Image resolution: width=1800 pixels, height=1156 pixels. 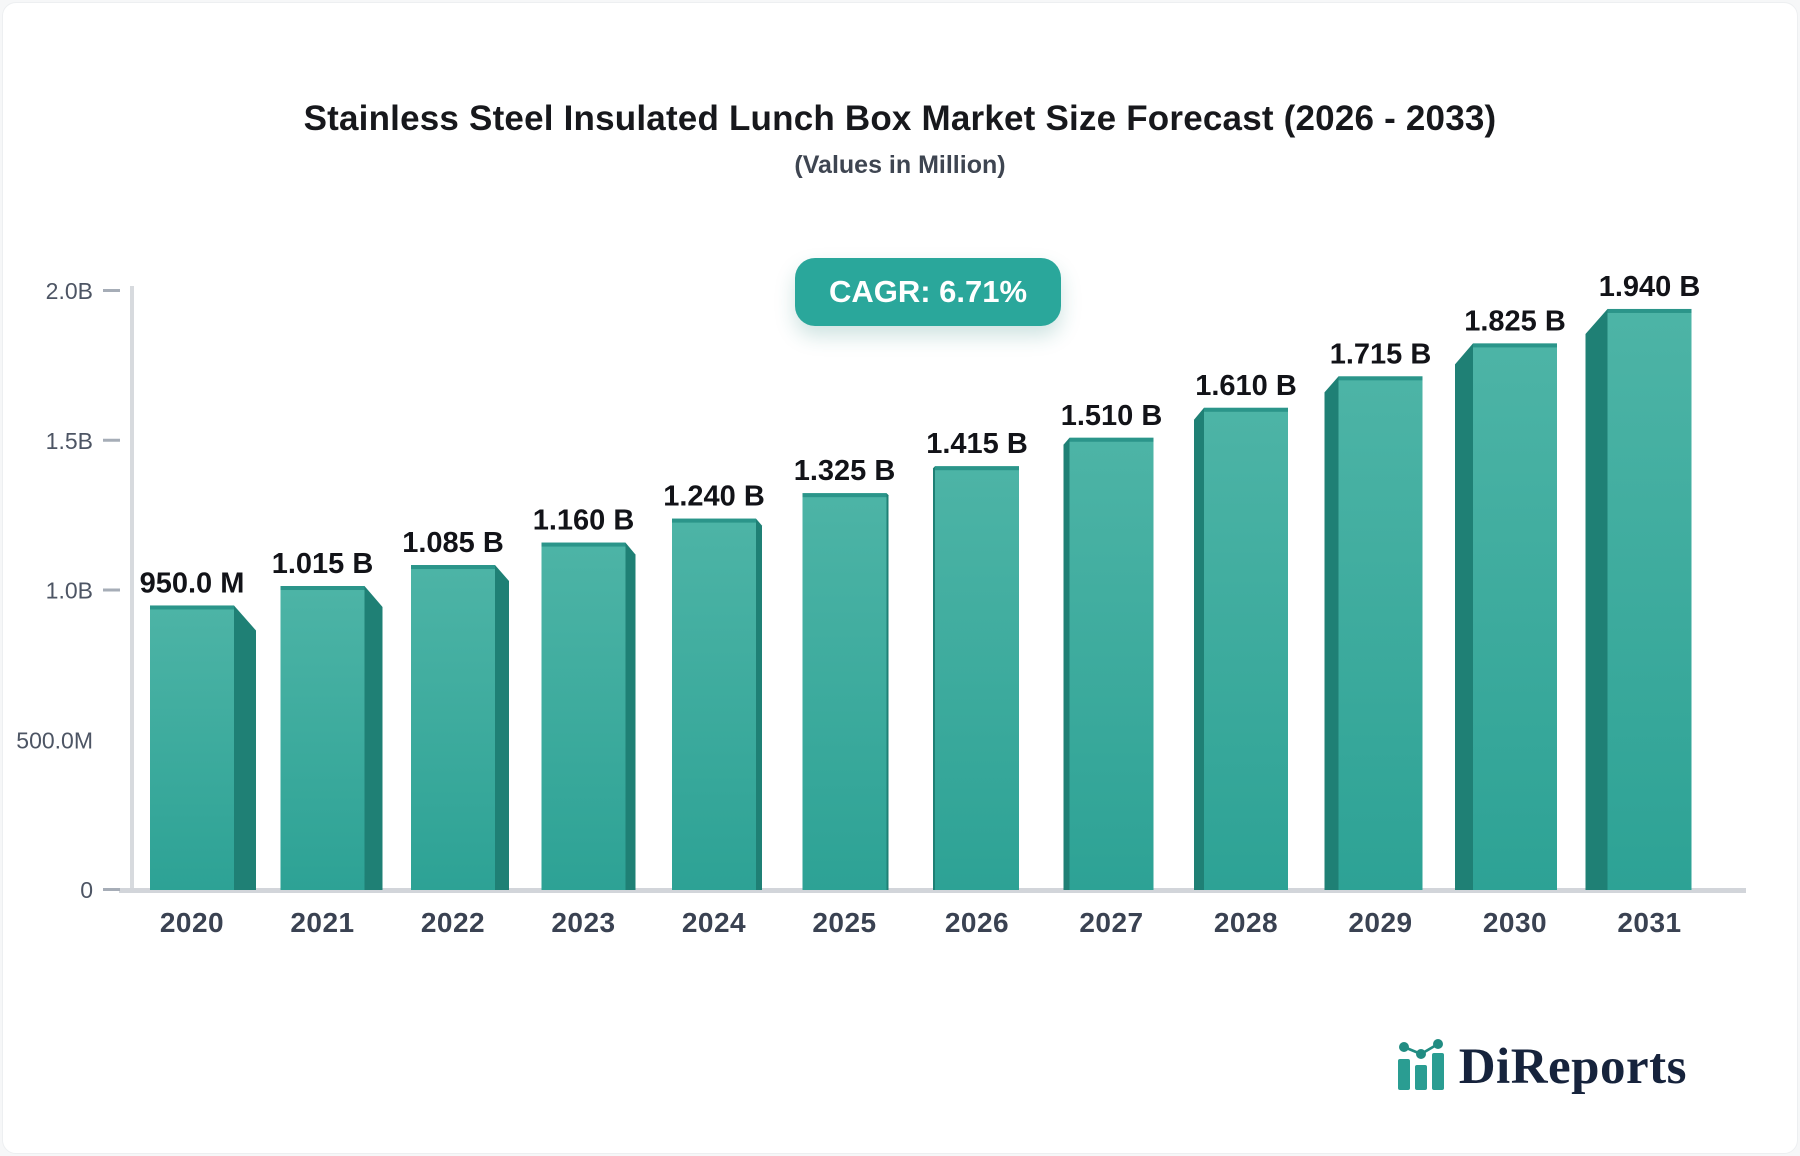 I want to click on mini-bar-line-chart-icon, so click(x=1420, y=1064).